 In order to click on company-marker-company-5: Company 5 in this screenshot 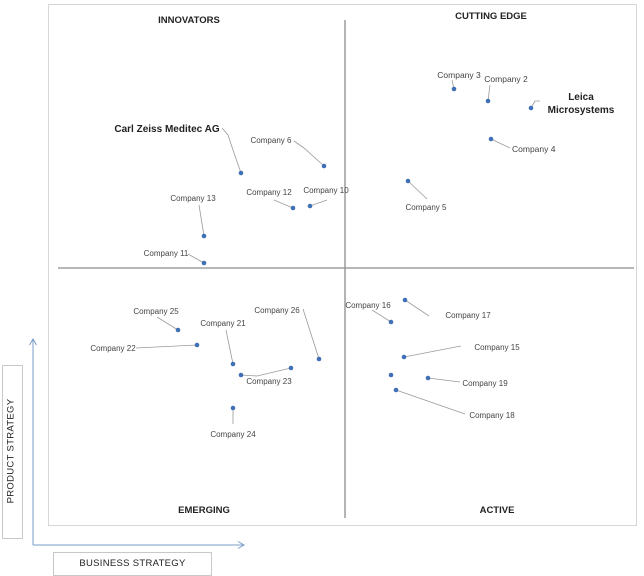, I will do `click(426, 195)`.